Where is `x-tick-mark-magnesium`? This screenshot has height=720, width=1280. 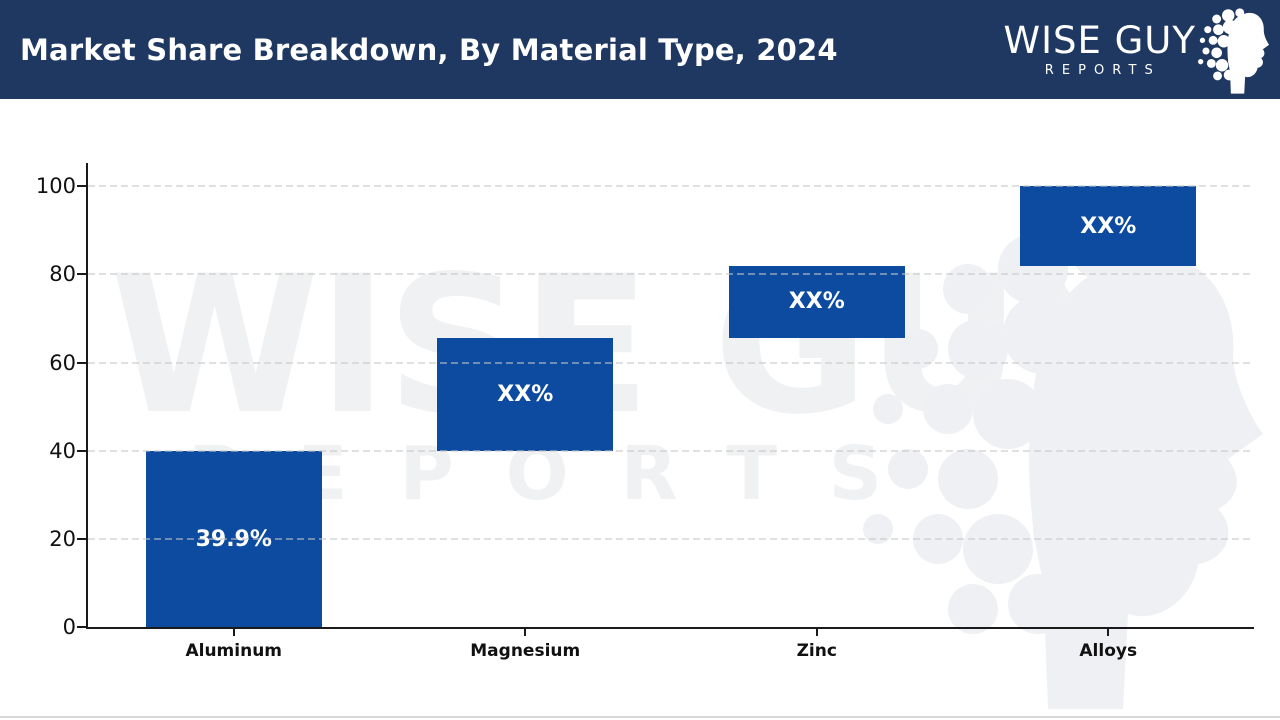
x-tick-mark-magnesium is located at coordinates (525, 631).